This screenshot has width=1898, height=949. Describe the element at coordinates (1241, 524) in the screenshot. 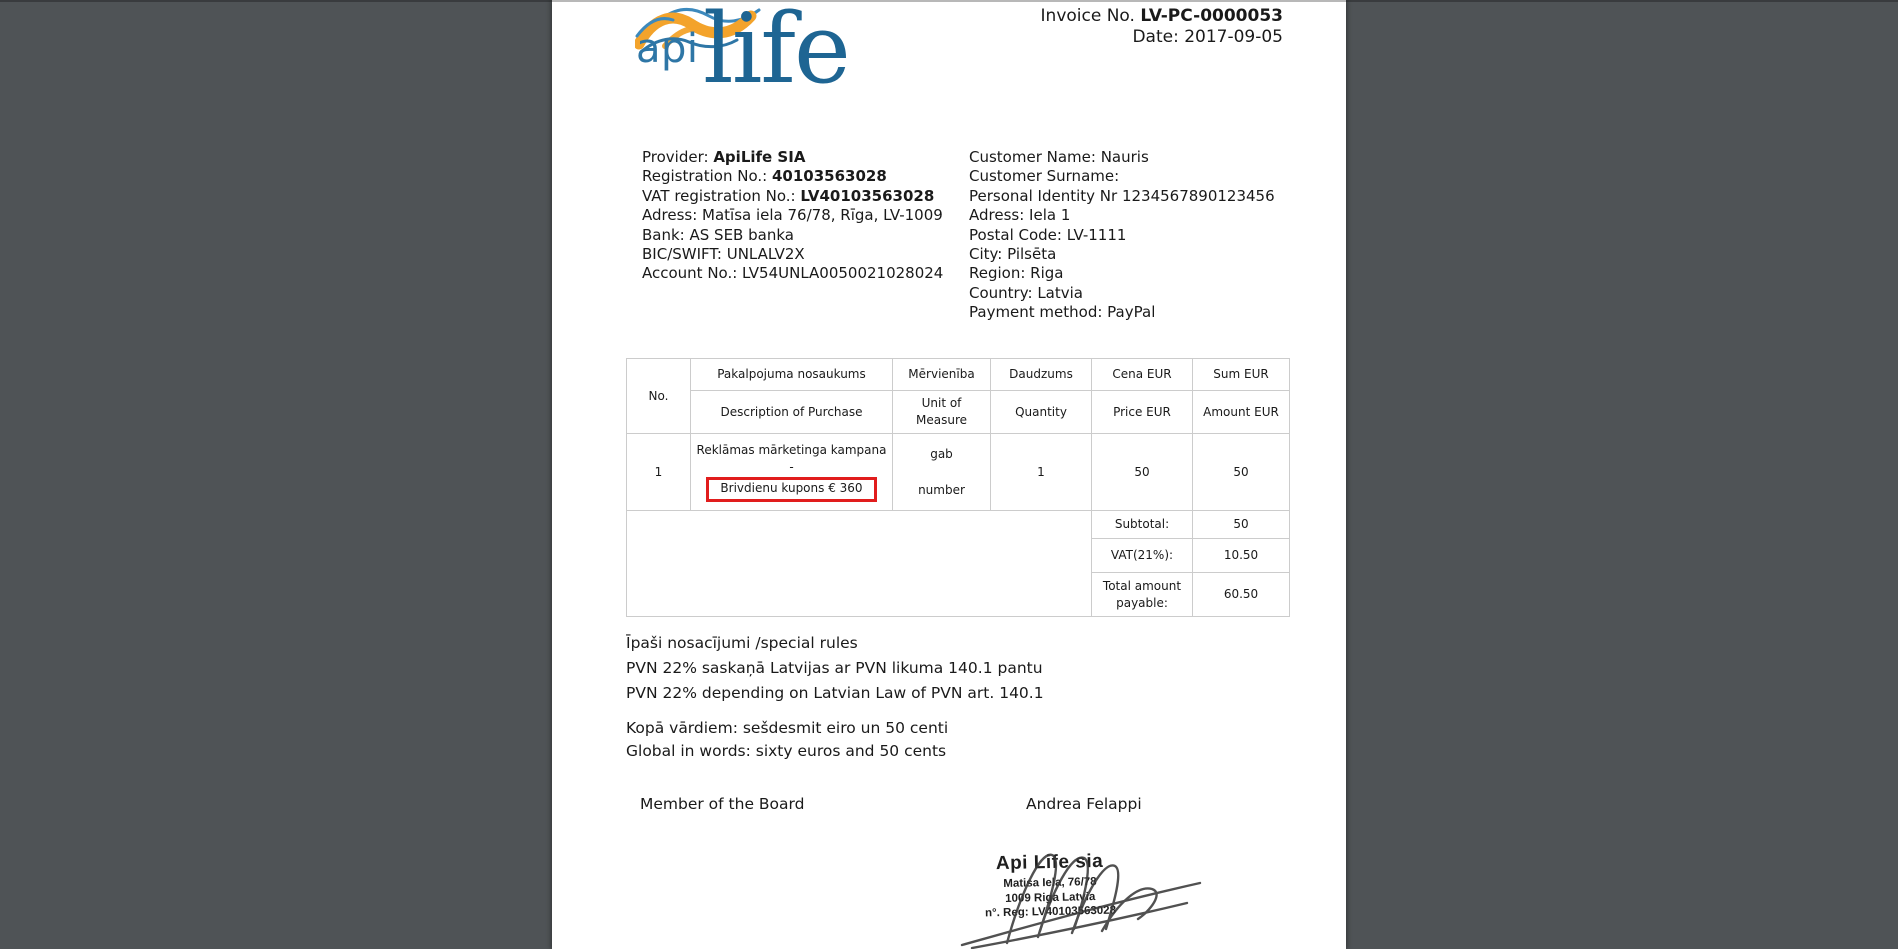

I see `subtotal-value: 50` at that location.